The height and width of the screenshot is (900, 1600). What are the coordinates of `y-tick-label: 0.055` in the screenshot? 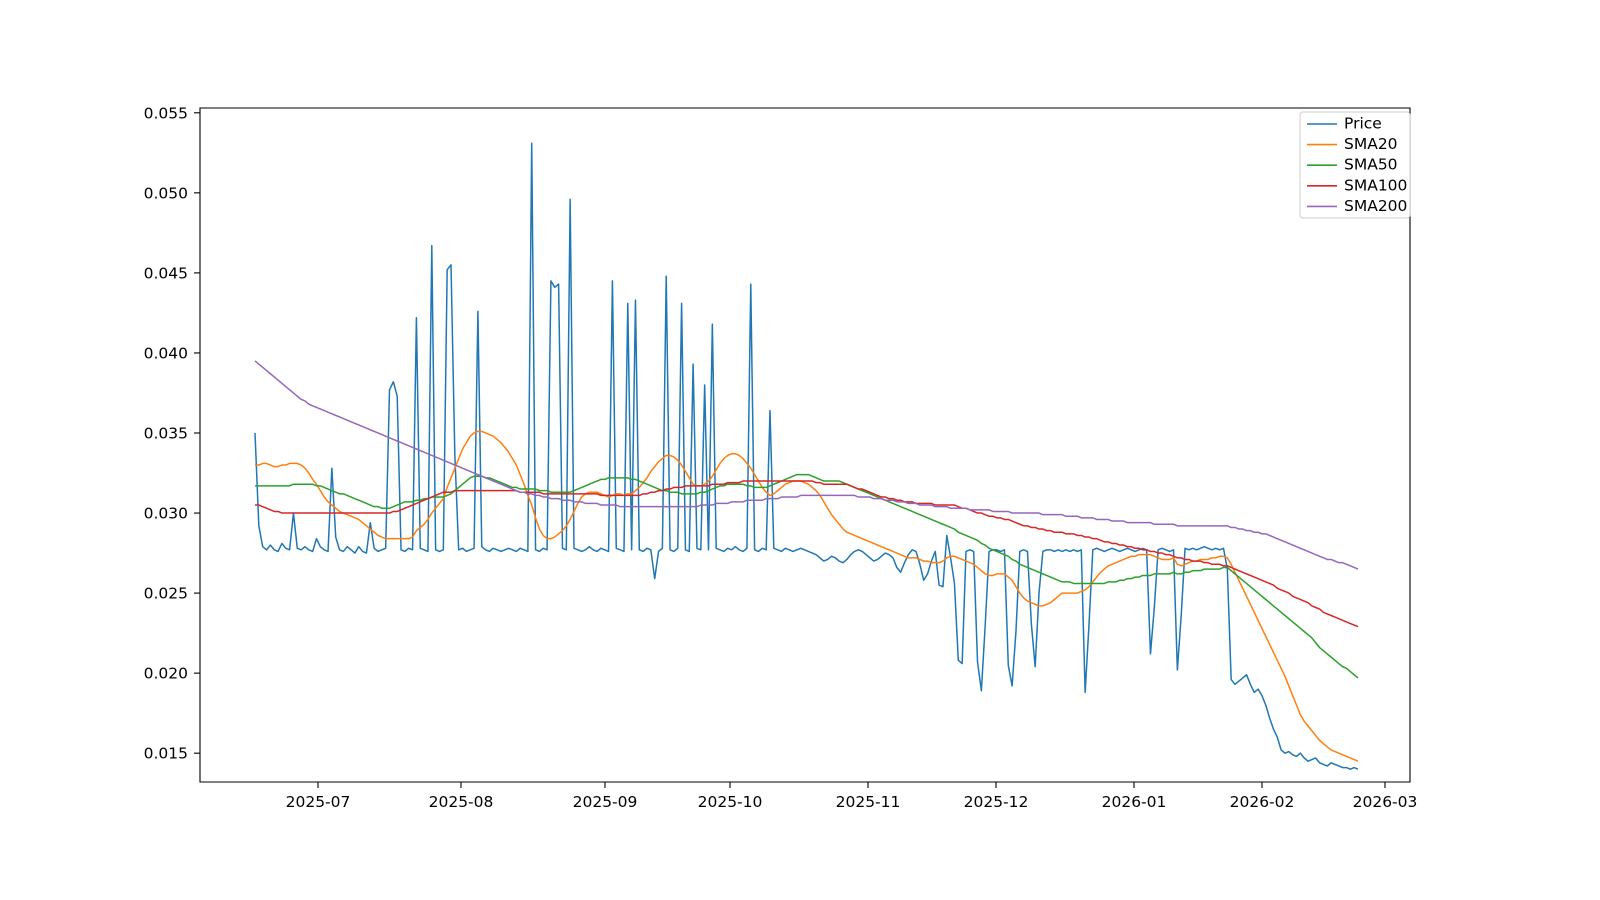 It's located at (166, 113).